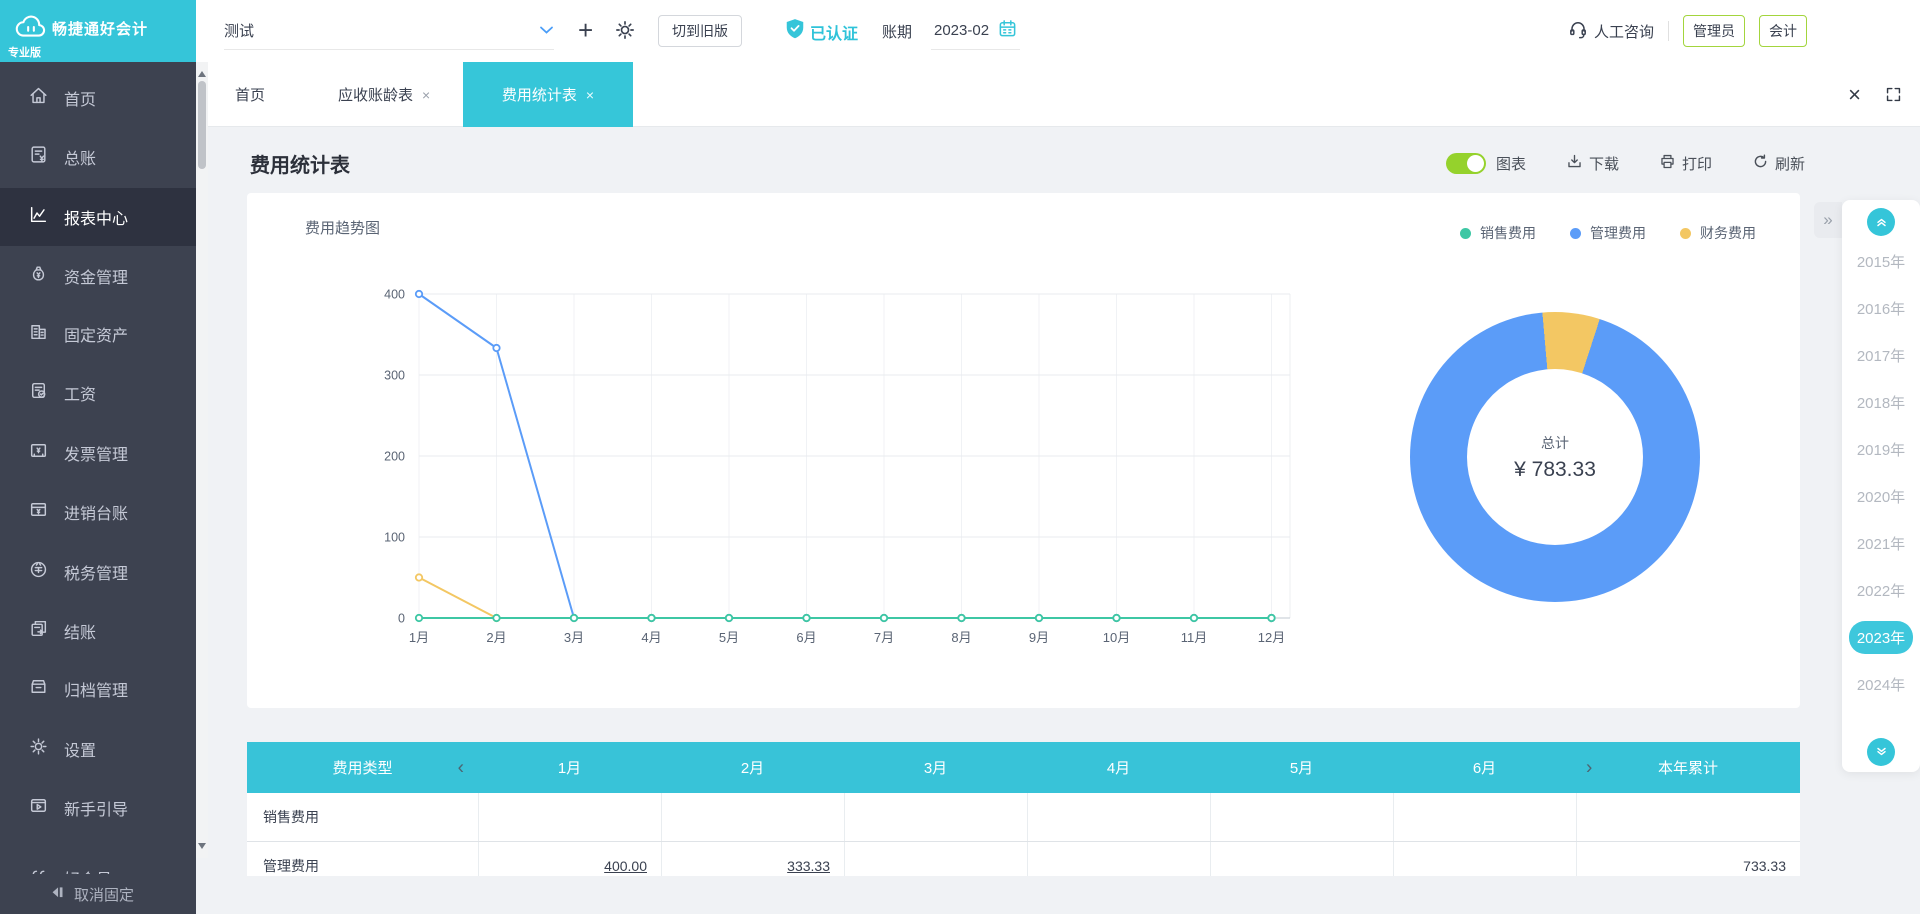 The width and height of the screenshot is (1920, 914). Describe the element at coordinates (962, 30) in the screenshot. I see `period-value: 2023-02` at that location.